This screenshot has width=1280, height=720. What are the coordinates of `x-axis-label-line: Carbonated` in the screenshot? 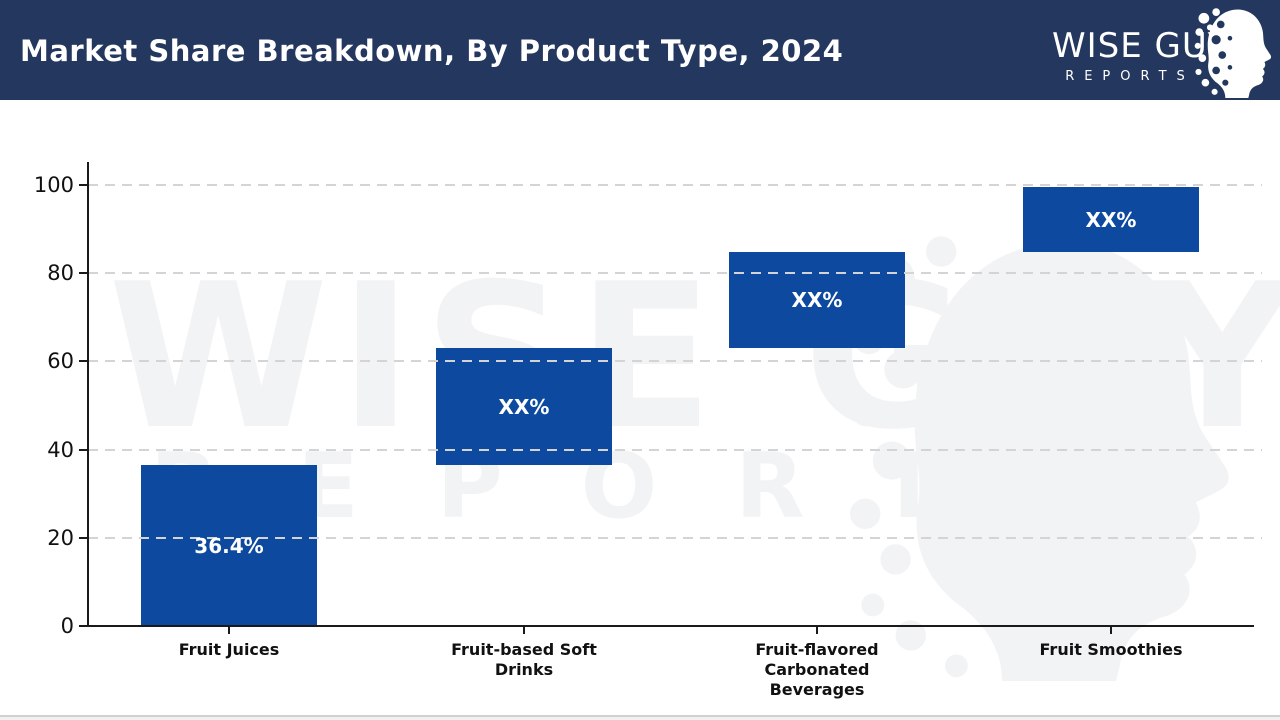 It's located at (817, 669).